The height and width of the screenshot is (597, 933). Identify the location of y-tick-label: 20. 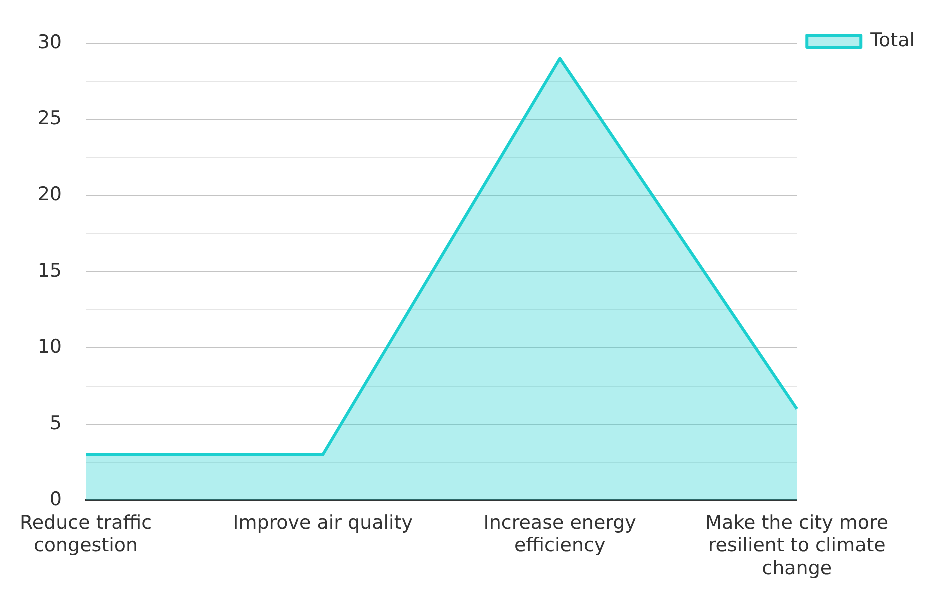
(50, 195).